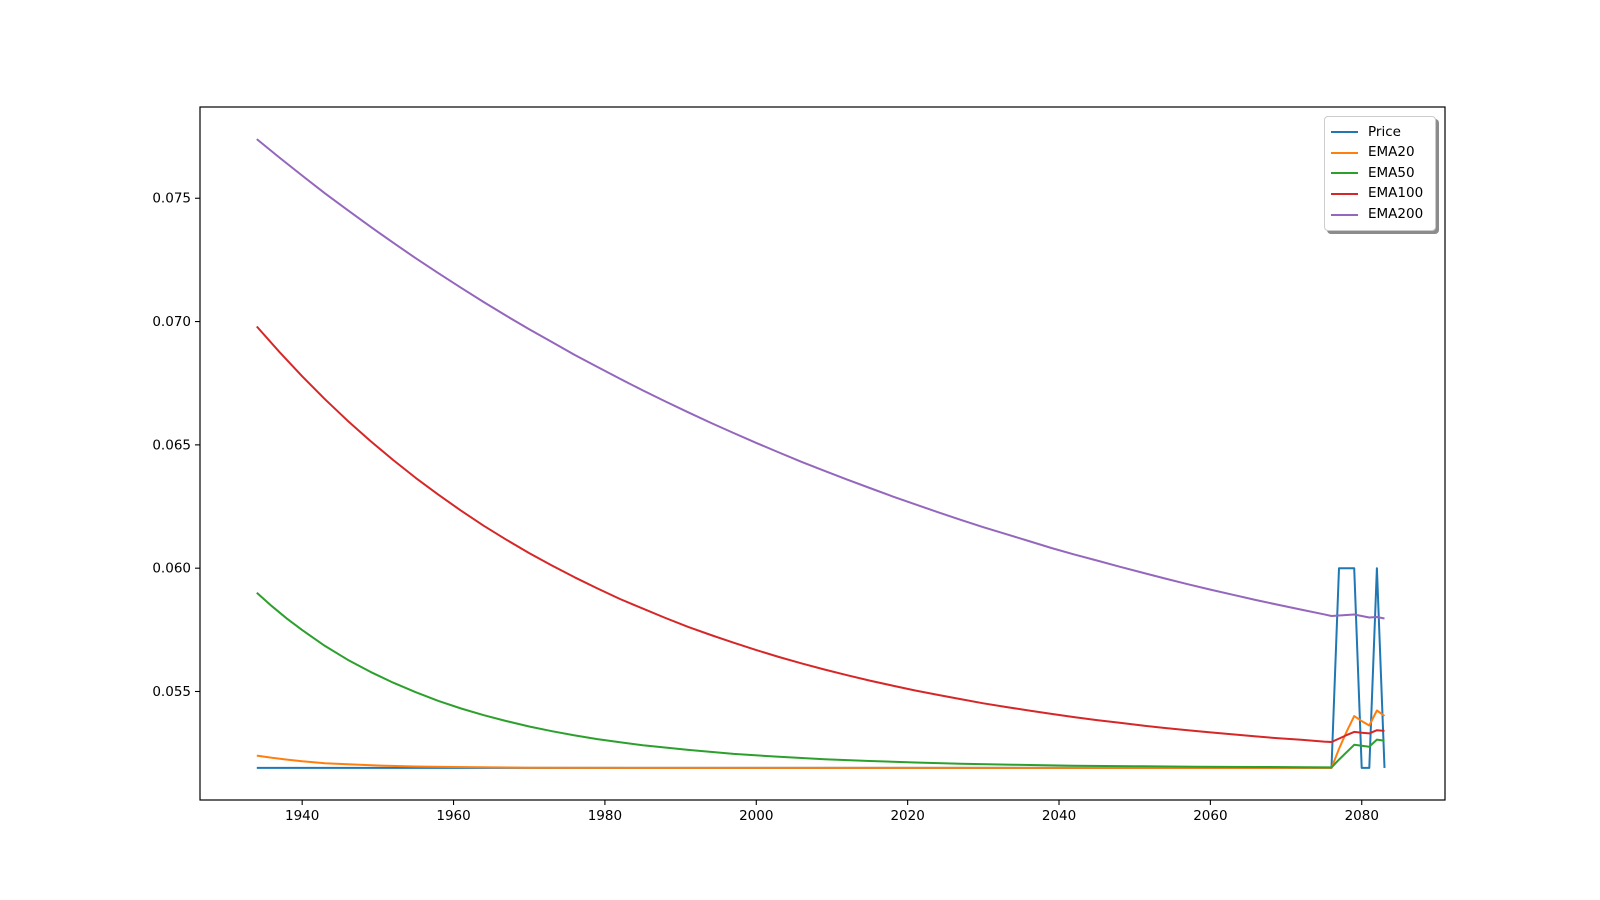  I want to click on legend: Price EMA20 EMA50 EMA100 EMA200, so click(1380, 173).